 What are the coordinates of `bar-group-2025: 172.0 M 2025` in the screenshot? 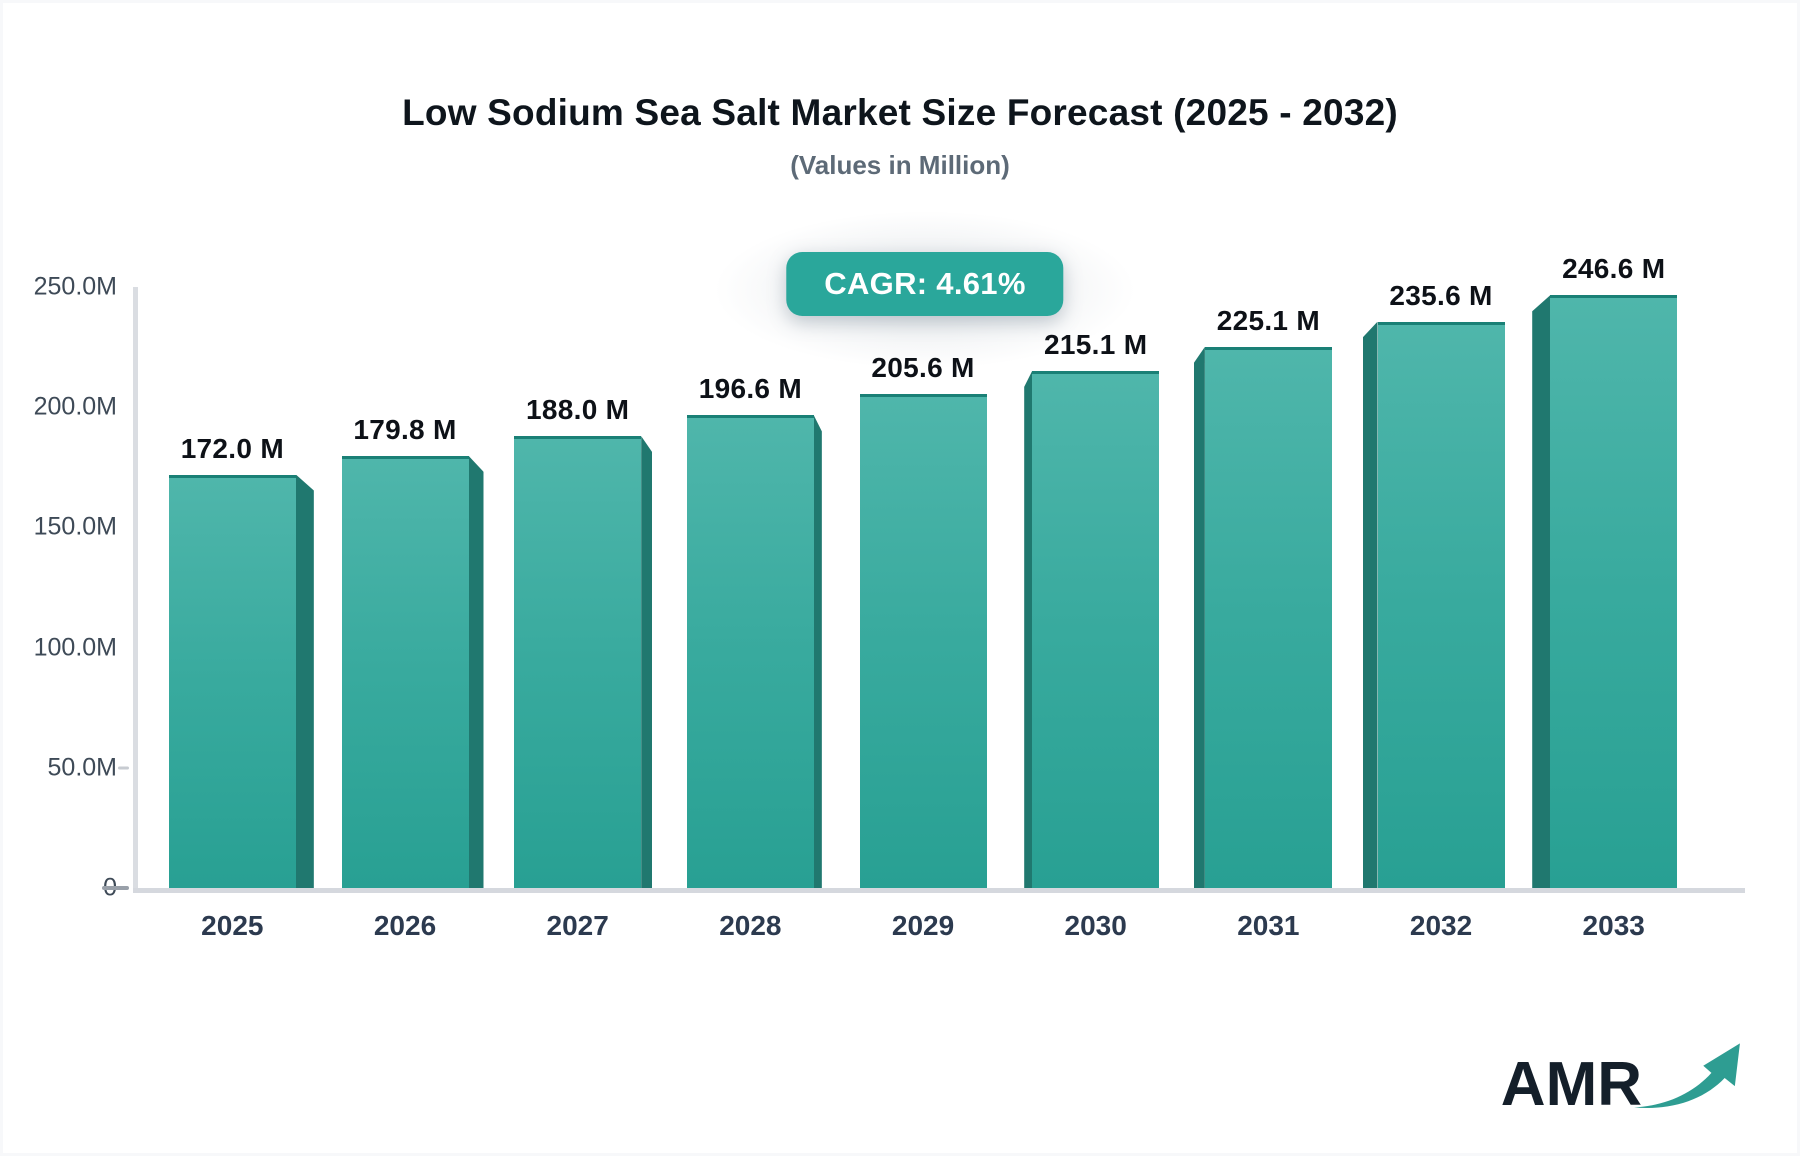 It's located at (232, 614).